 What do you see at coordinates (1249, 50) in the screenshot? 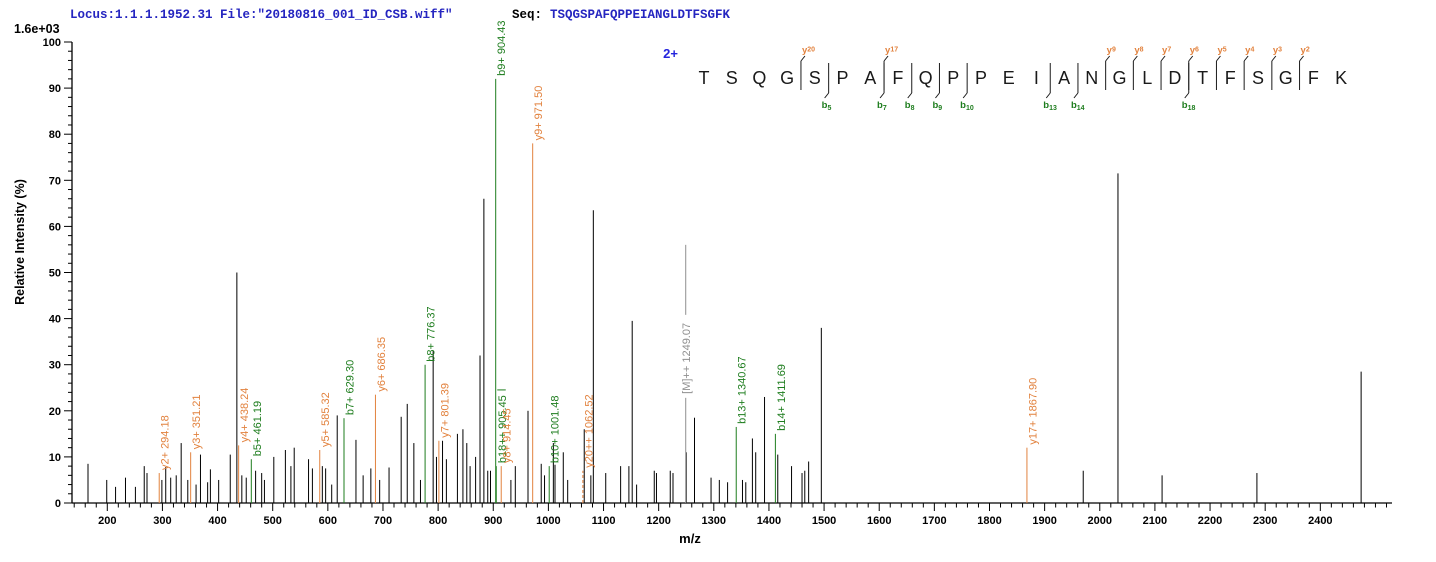
I see `y-ion-marker-label: y4` at bounding box center [1249, 50].